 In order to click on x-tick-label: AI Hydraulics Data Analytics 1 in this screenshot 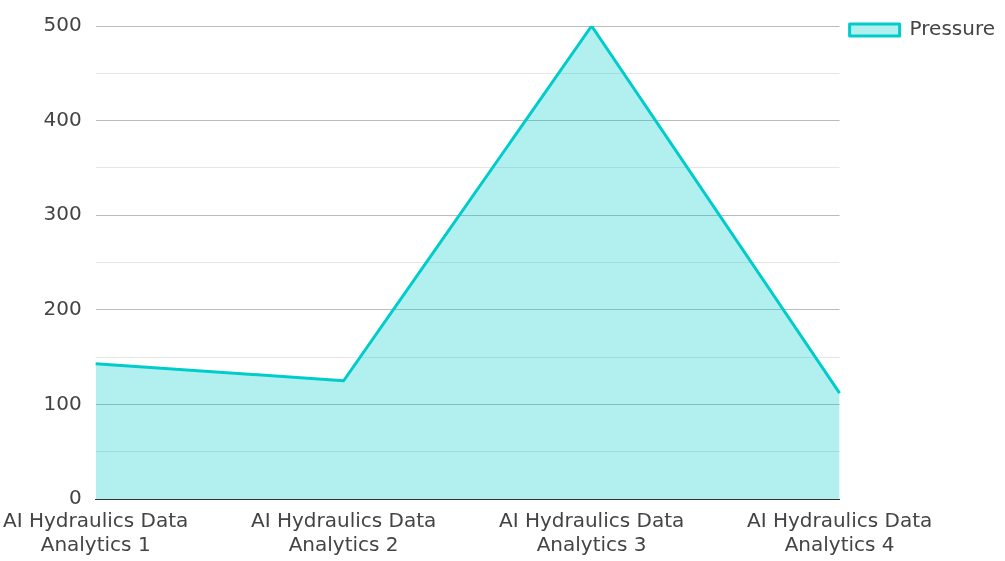, I will do `click(96, 532)`.